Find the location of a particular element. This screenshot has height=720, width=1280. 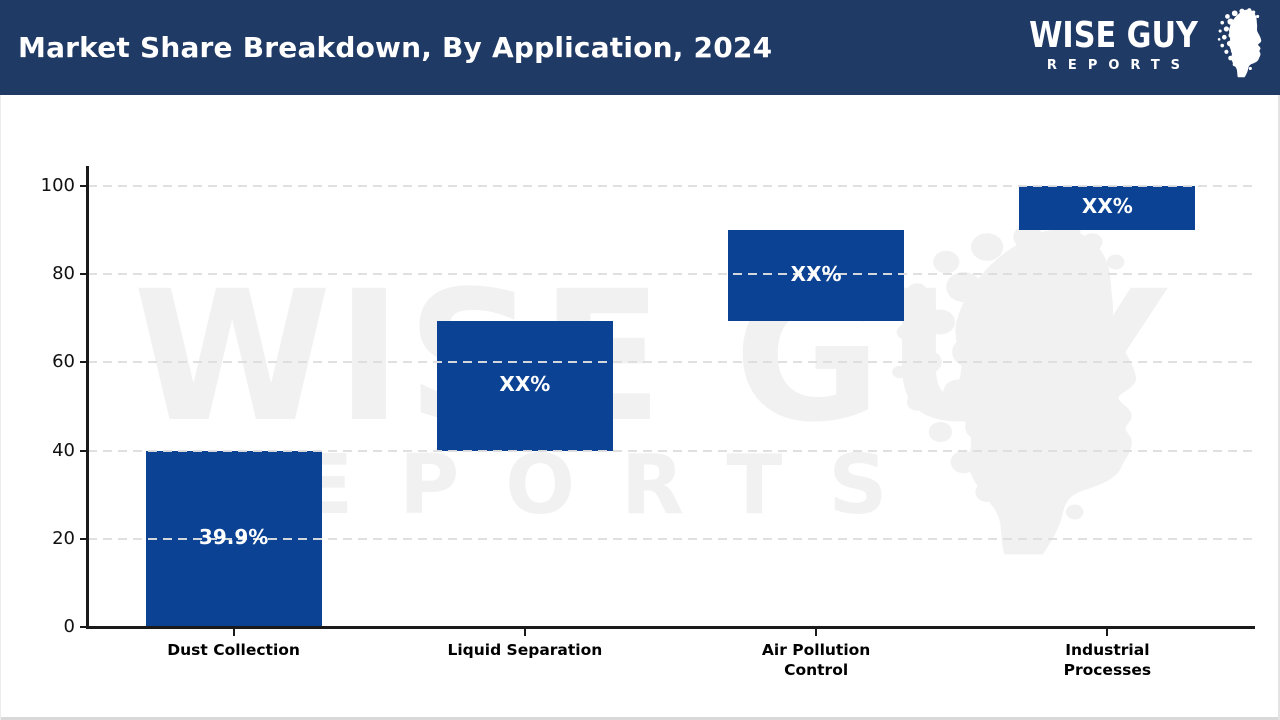

x-axis-category-line: Dust Collection is located at coordinates (233, 650).